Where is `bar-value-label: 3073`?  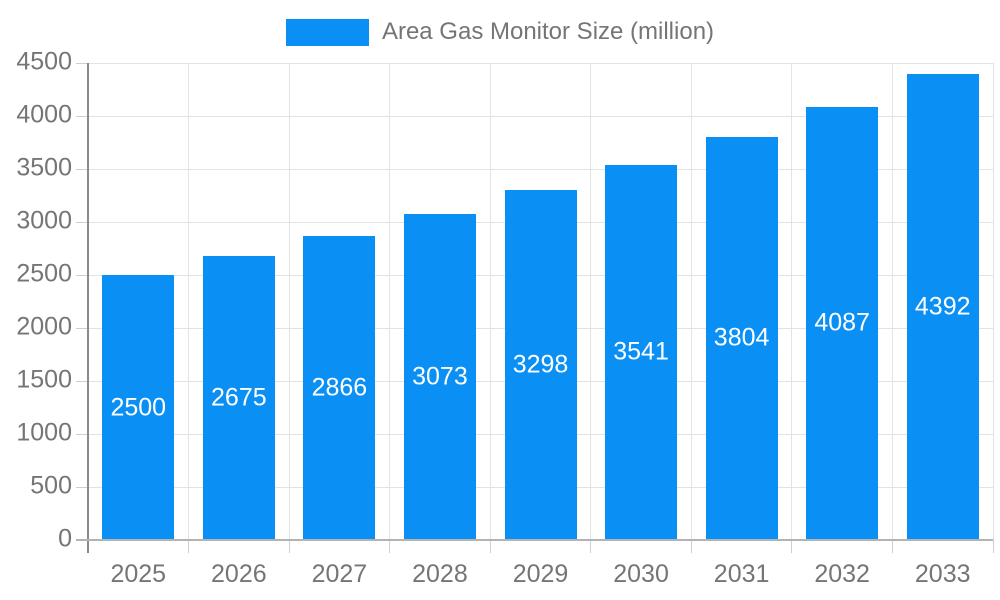 bar-value-label: 3073 is located at coordinates (440, 376).